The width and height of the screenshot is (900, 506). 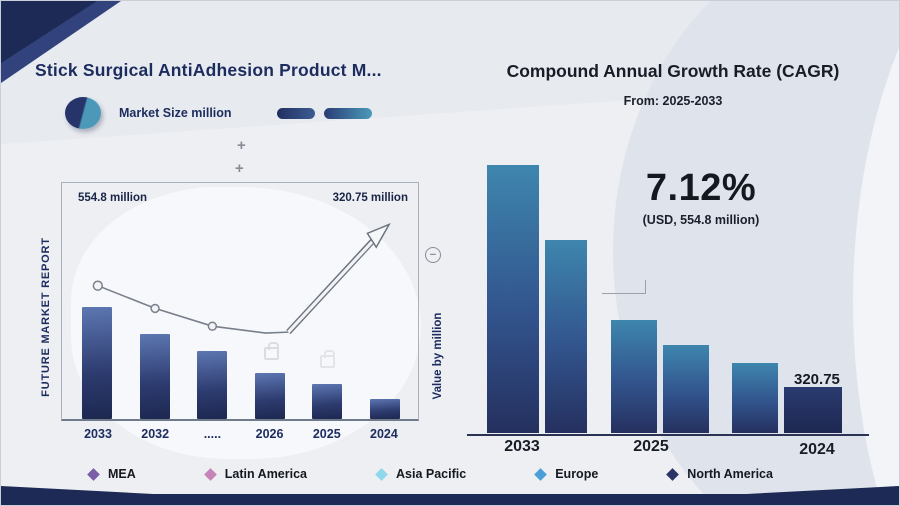 What do you see at coordinates (513, 299) in the screenshot?
I see `right-bar-2033-primary` at bounding box center [513, 299].